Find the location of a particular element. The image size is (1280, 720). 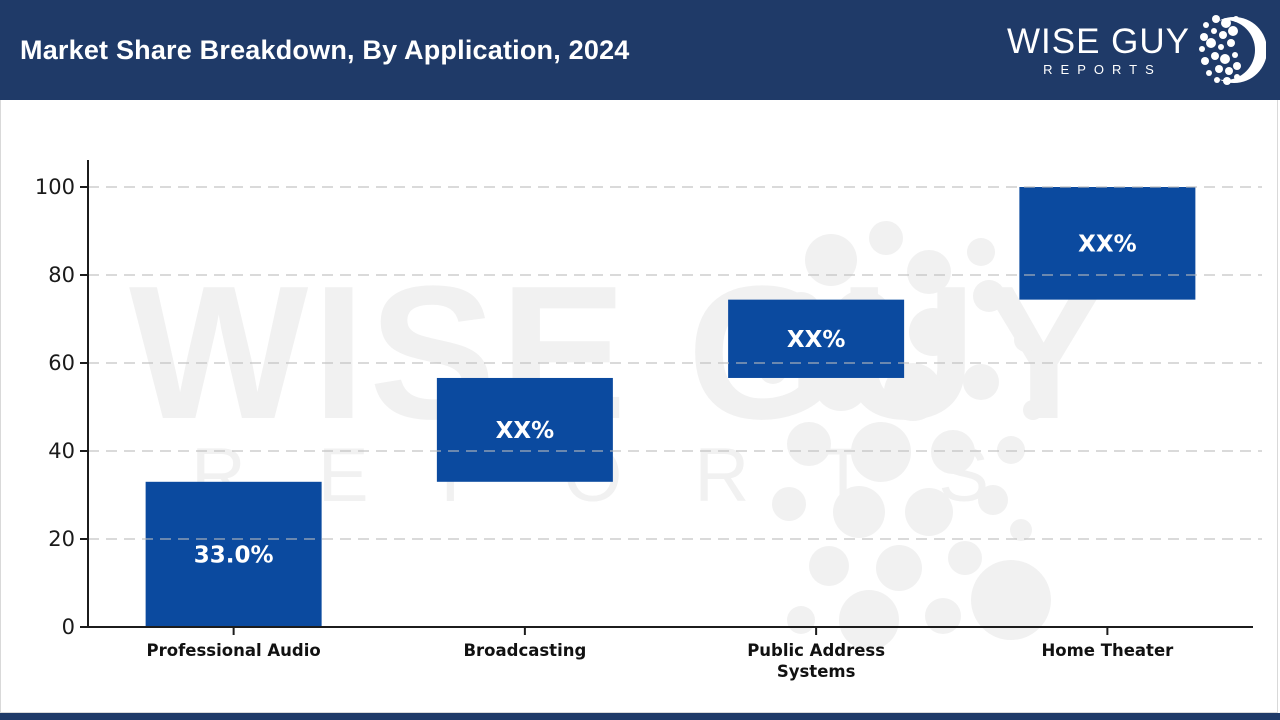

logo-subtitle: REPORTS is located at coordinates (1102, 70).